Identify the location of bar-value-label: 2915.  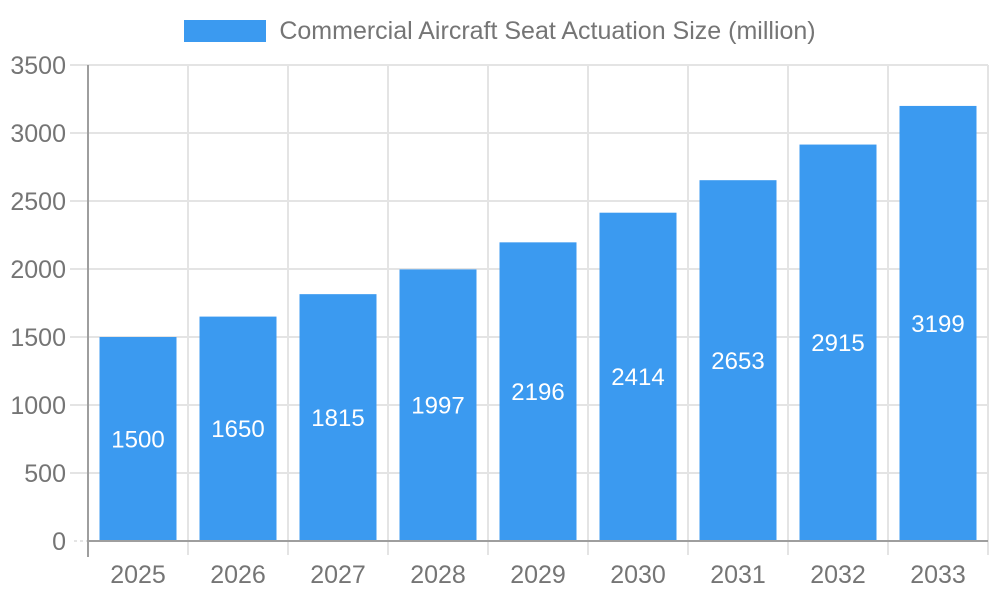
(837, 343).